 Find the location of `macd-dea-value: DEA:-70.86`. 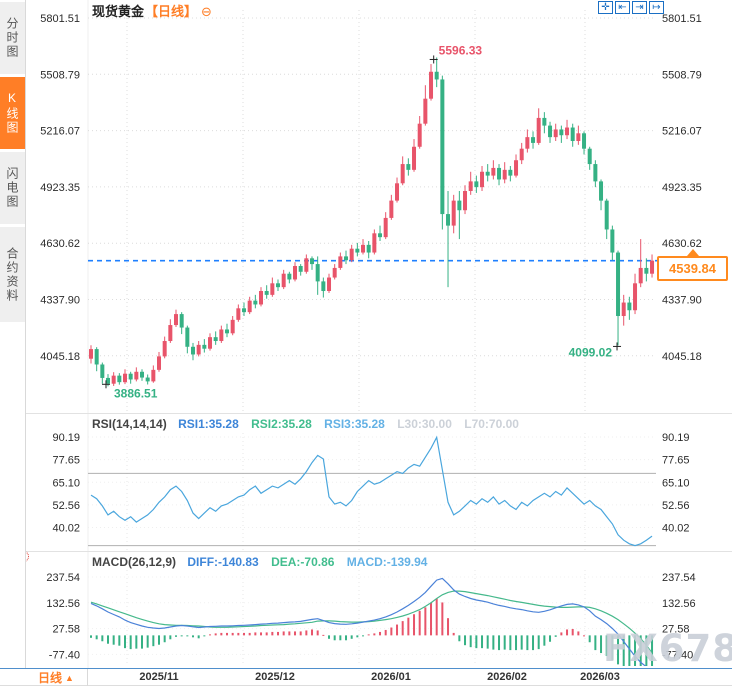

macd-dea-value: DEA:-70.86 is located at coordinates (303, 562).